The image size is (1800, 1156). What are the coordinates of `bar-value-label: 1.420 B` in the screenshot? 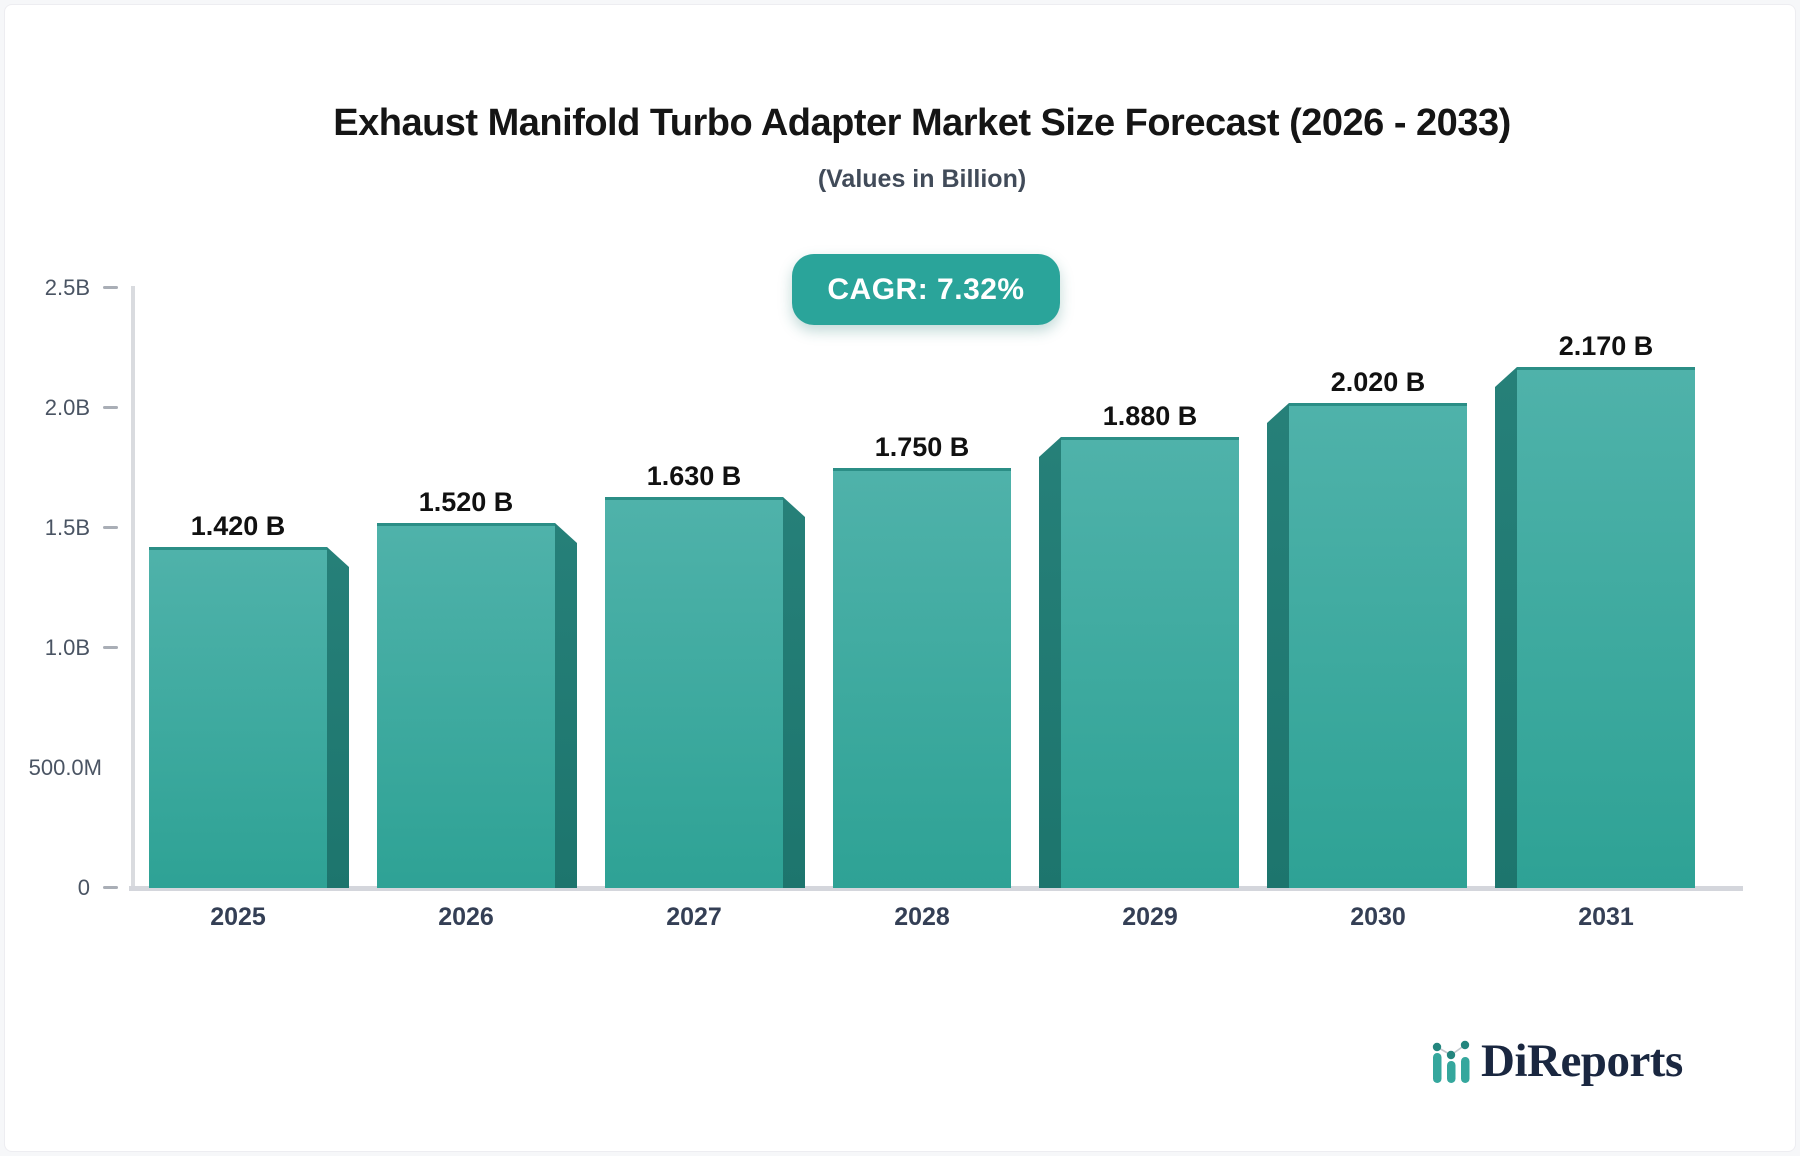 It's located at (238, 526).